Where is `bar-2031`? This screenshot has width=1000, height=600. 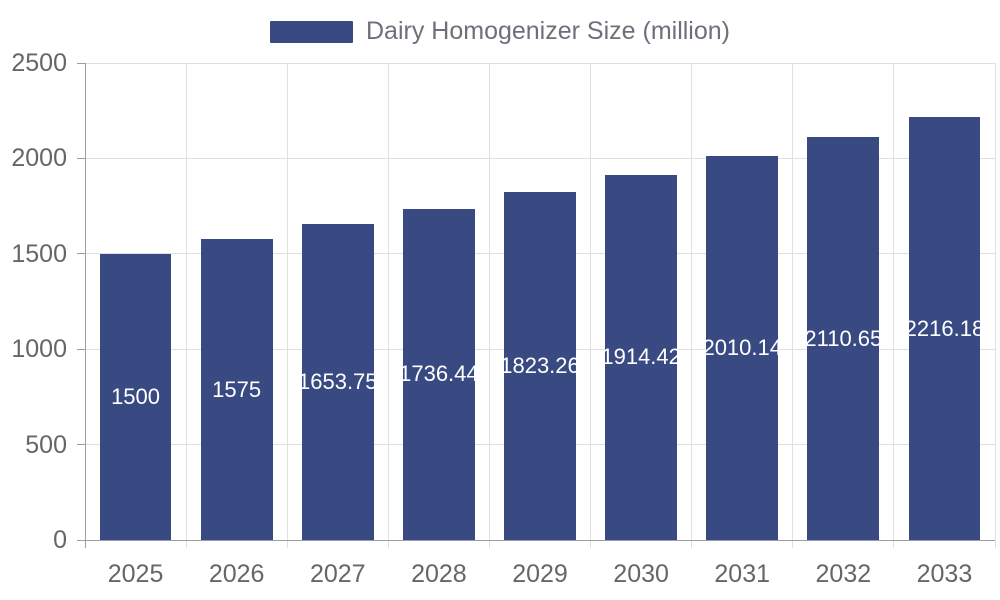 bar-2031 is located at coordinates (742, 348).